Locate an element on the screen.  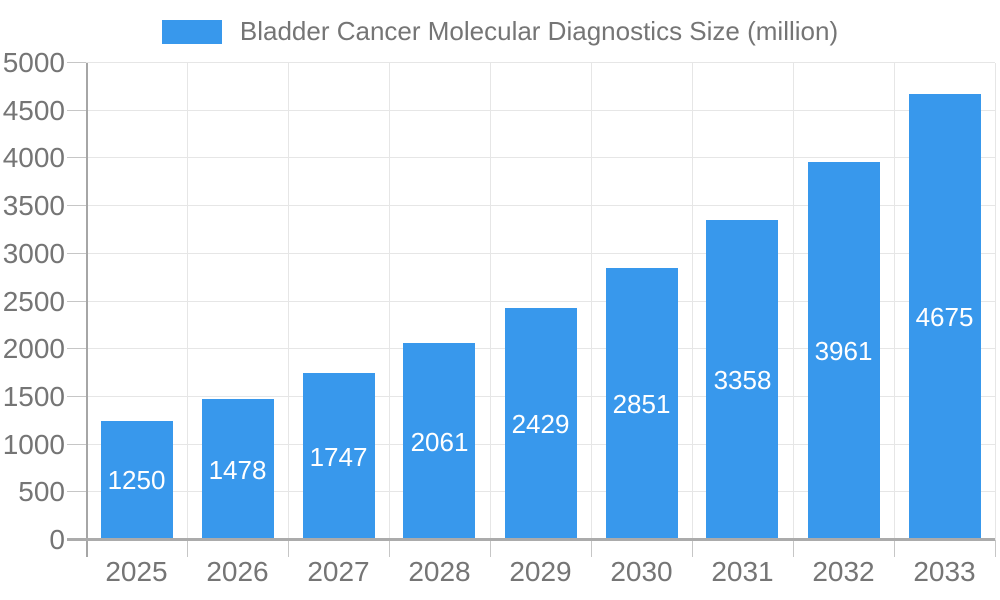
bar-cell: 4675 is located at coordinates (944, 301).